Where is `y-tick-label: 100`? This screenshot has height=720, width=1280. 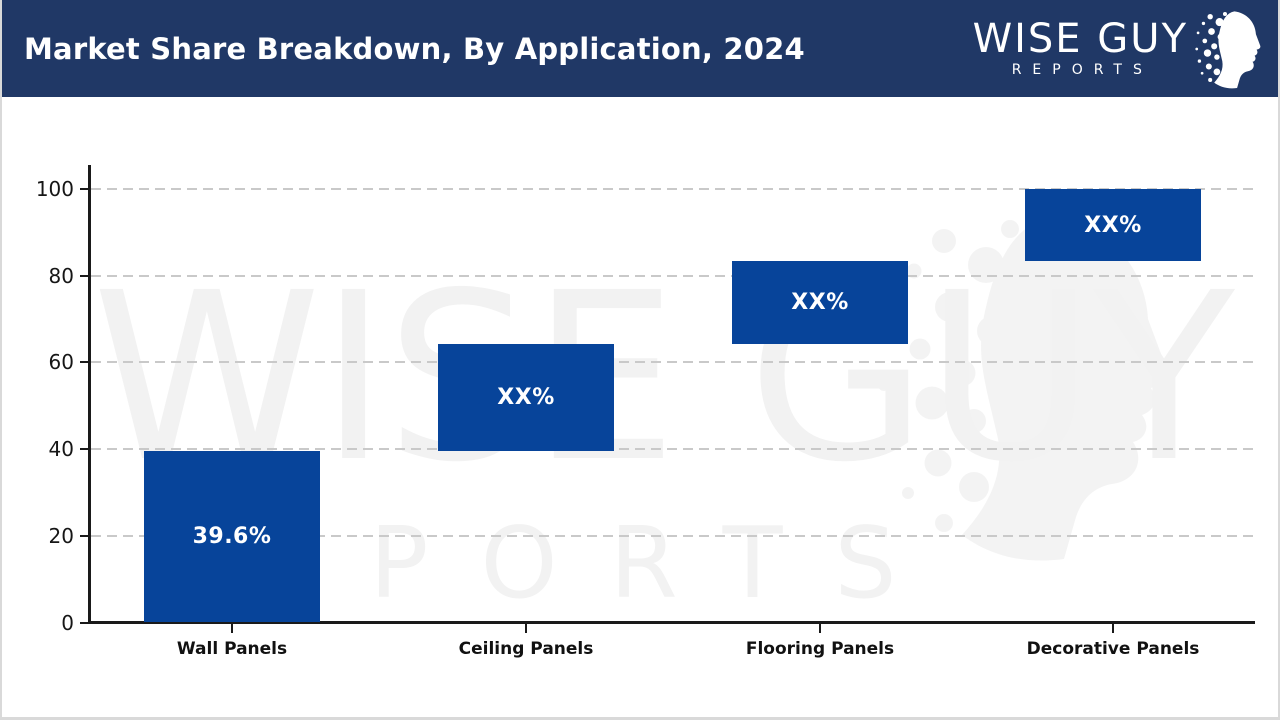
y-tick-label: 100 is located at coordinates (54, 189).